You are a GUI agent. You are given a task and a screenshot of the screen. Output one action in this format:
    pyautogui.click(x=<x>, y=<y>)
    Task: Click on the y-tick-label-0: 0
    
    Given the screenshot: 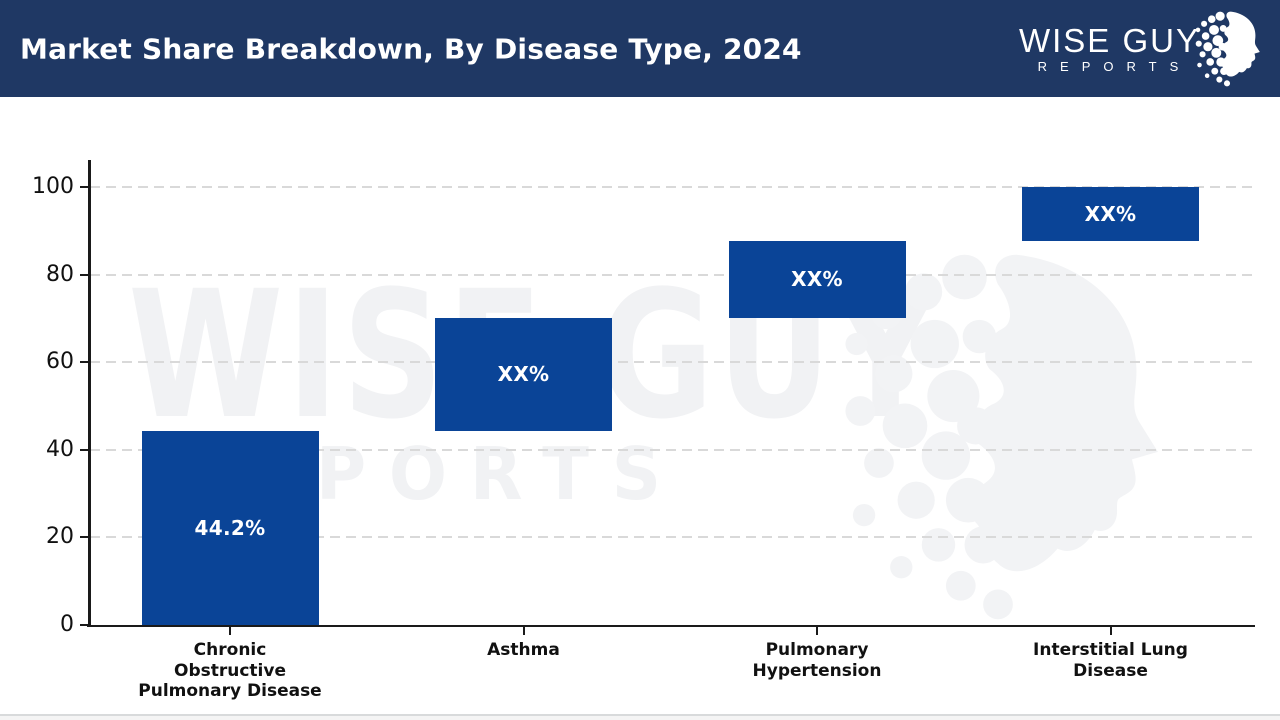 What is the action you would take?
    pyautogui.click(x=67, y=624)
    